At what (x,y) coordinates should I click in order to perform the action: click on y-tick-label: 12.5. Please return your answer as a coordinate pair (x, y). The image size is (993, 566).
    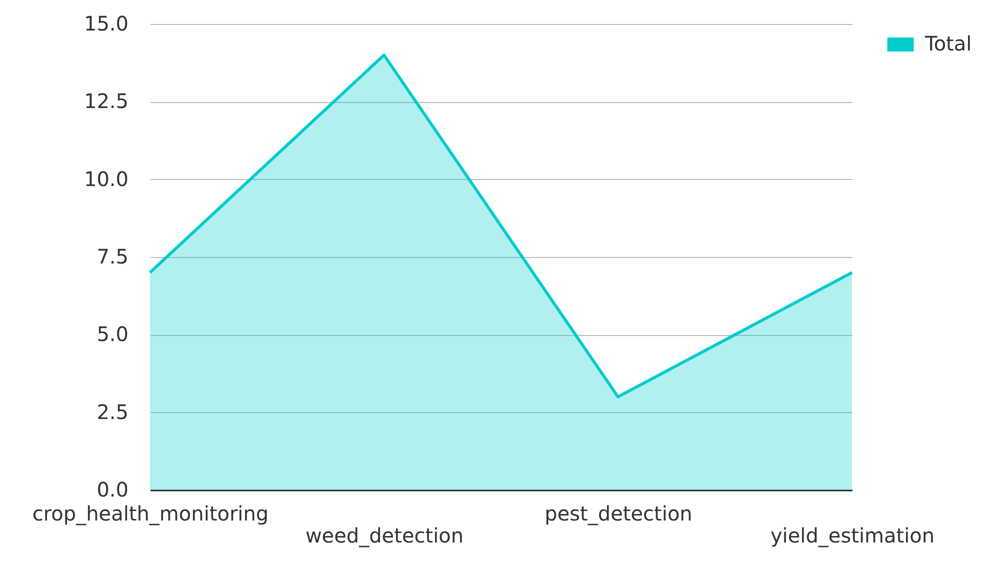
    Looking at the image, I should click on (106, 101).